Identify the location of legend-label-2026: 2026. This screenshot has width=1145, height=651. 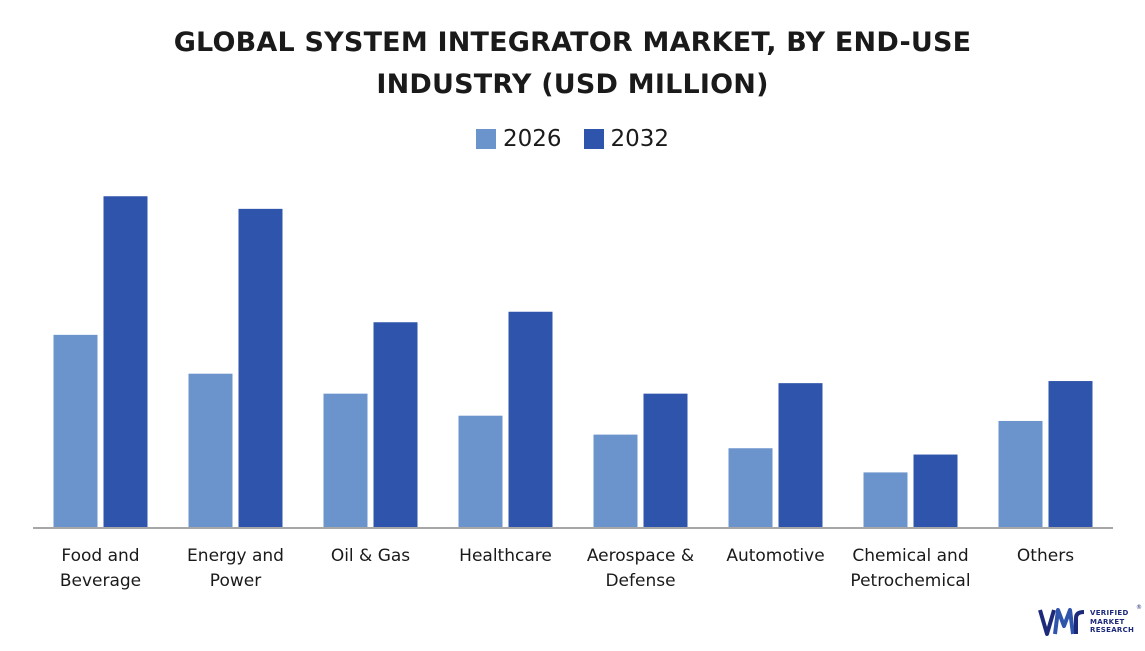
(532, 139).